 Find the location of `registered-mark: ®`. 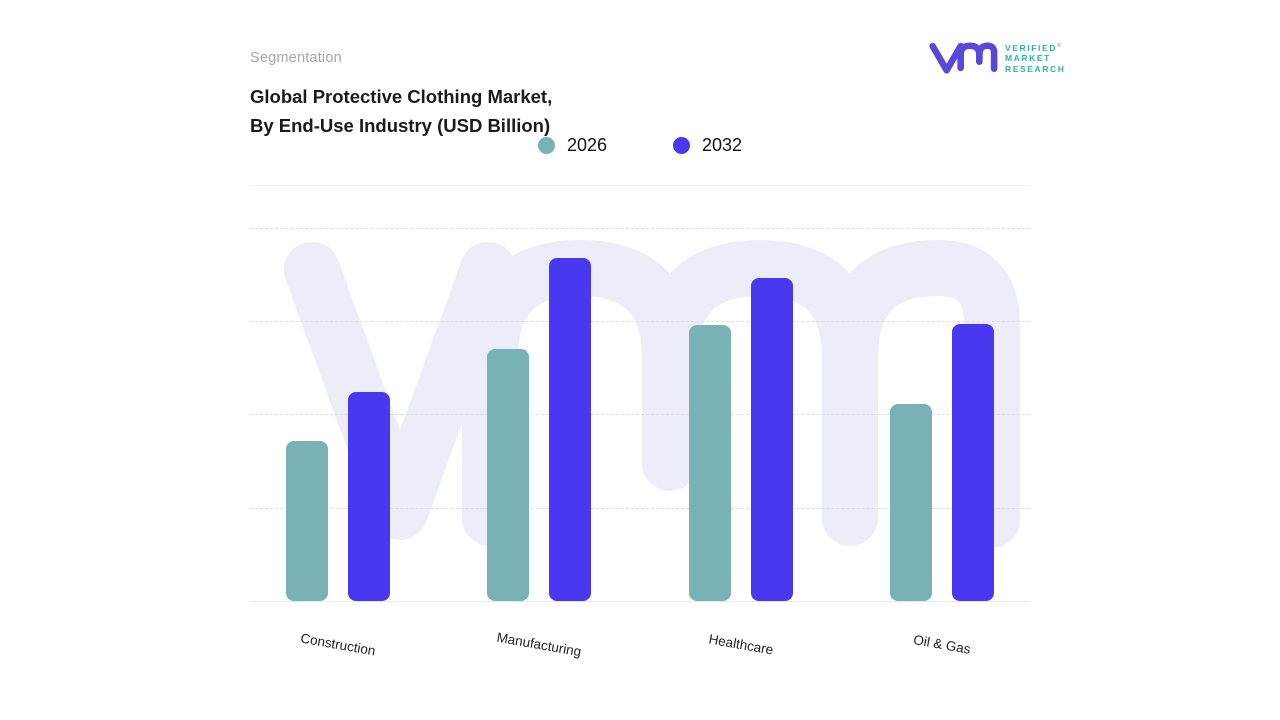

registered-mark: ® is located at coordinates (1059, 45).